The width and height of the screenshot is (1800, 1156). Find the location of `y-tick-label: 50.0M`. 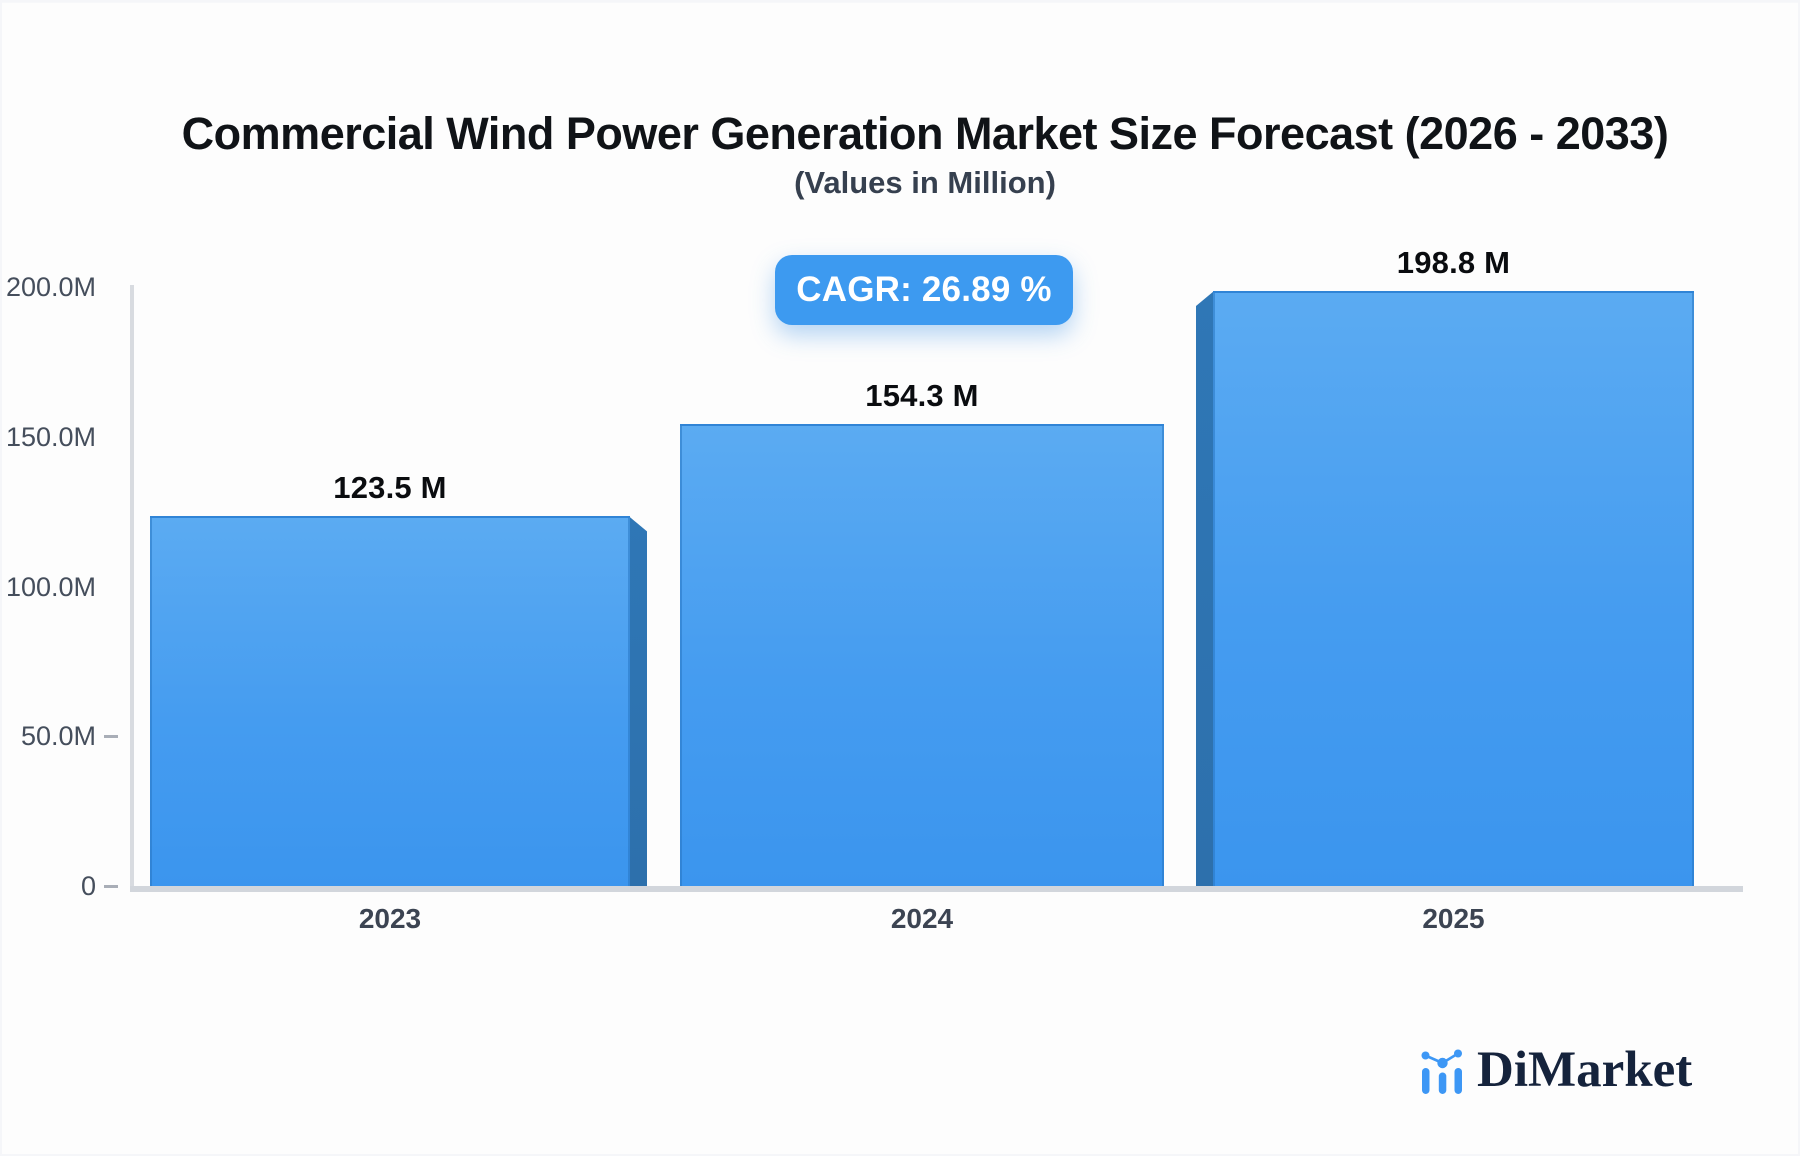

y-tick-label: 50.0M is located at coordinates (58, 736).